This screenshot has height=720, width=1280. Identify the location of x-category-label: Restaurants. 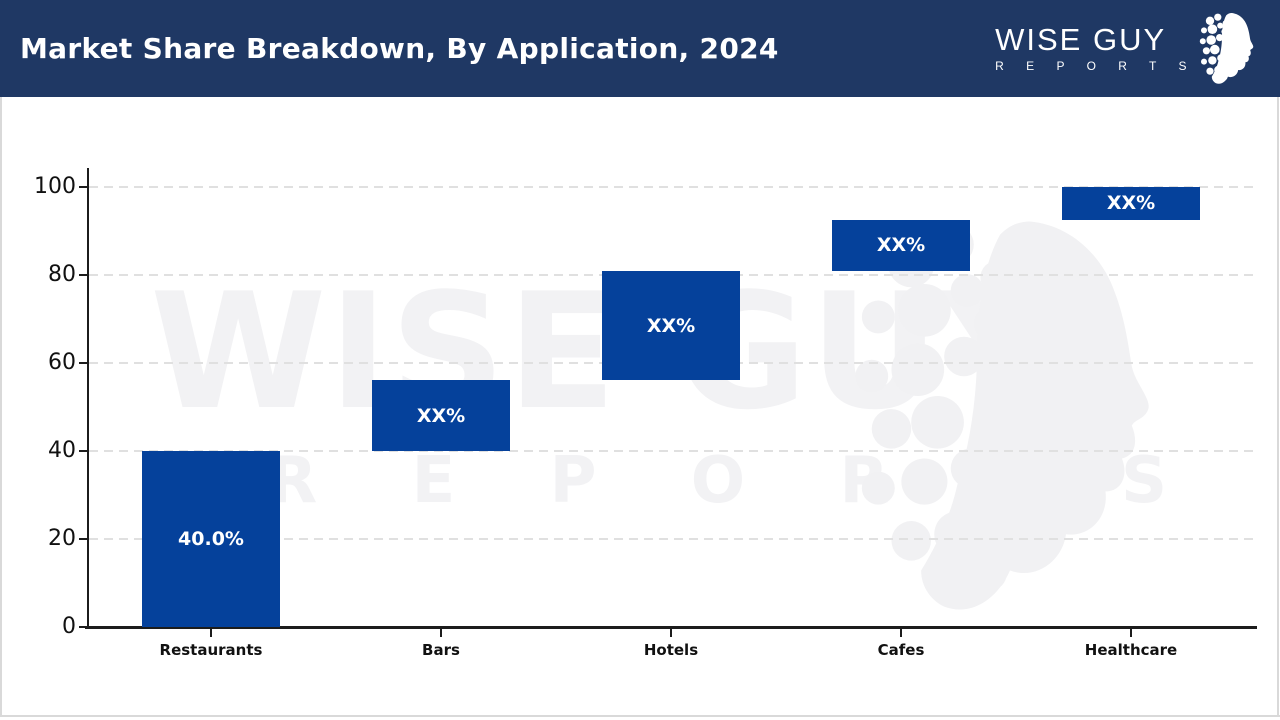
(211, 650).